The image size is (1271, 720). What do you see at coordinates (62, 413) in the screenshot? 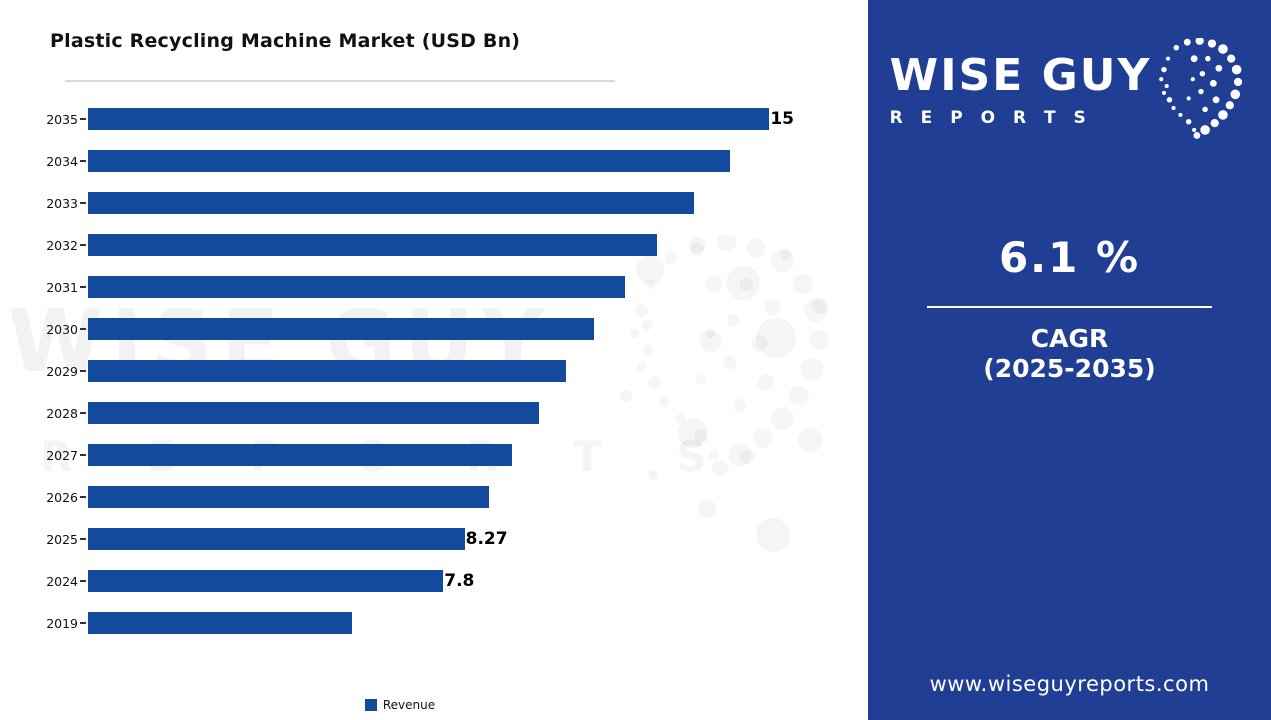
I see `y-axis-tick-label: 2028` at bounding box center [62, 413].